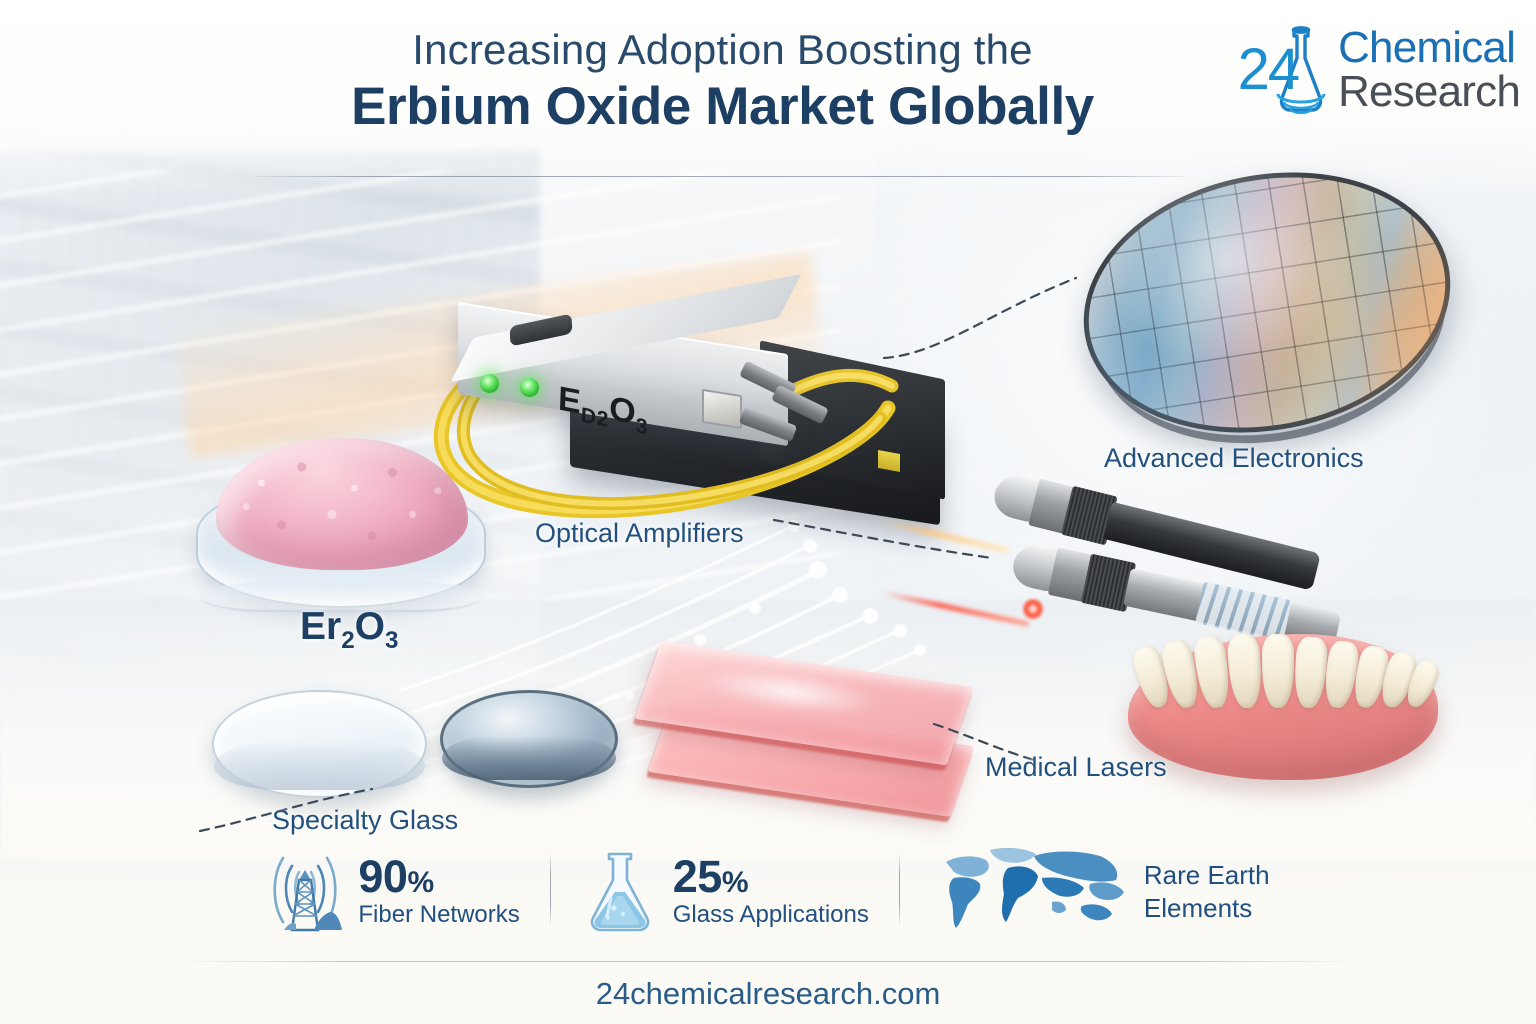  What do you see at coordinates (639, 533) in the screenshot?
I see `label-optical-amplifiers: Optical Amplifiers` at bounding box center [639, 533].